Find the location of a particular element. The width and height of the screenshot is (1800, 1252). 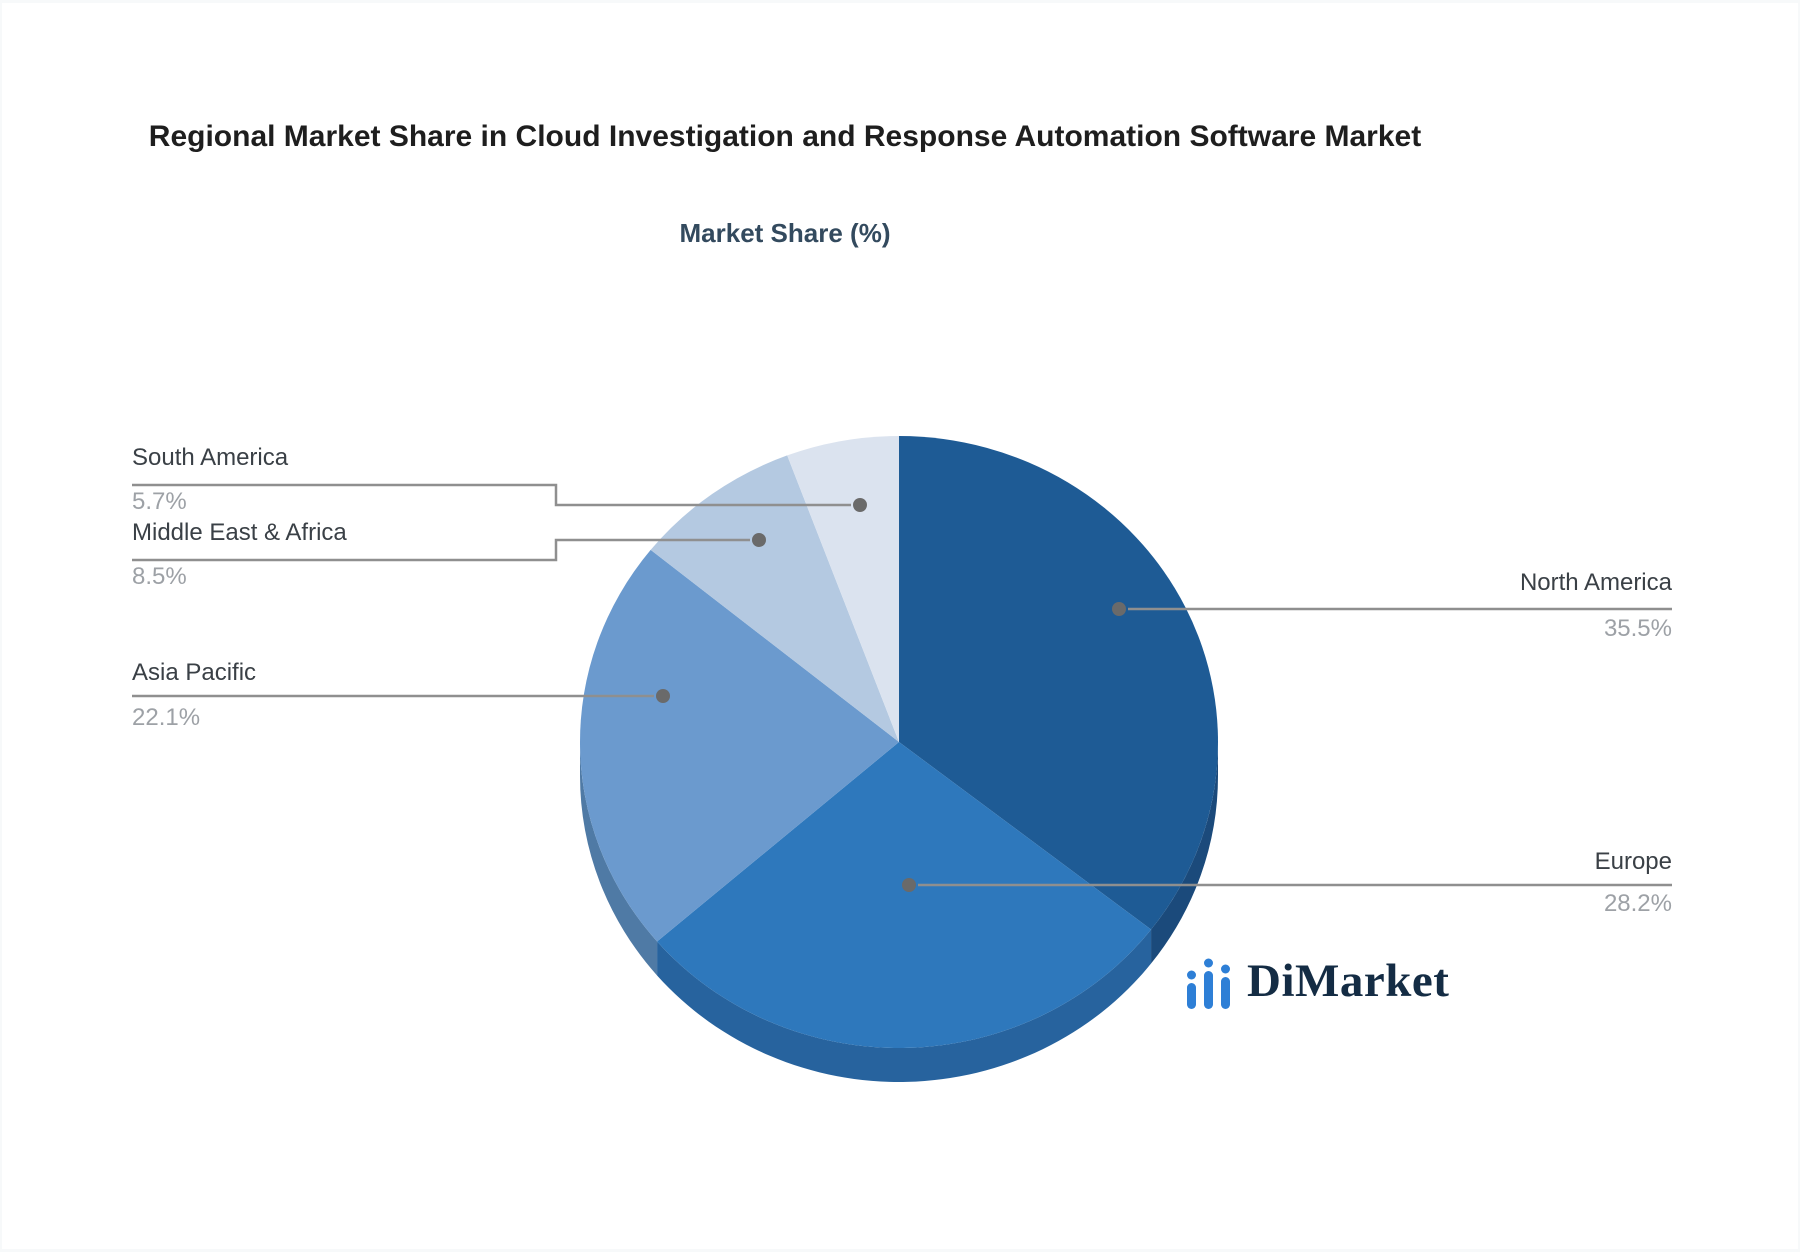

label-asia-pacific: Asia Pacific is located at coordinates (194, 672).